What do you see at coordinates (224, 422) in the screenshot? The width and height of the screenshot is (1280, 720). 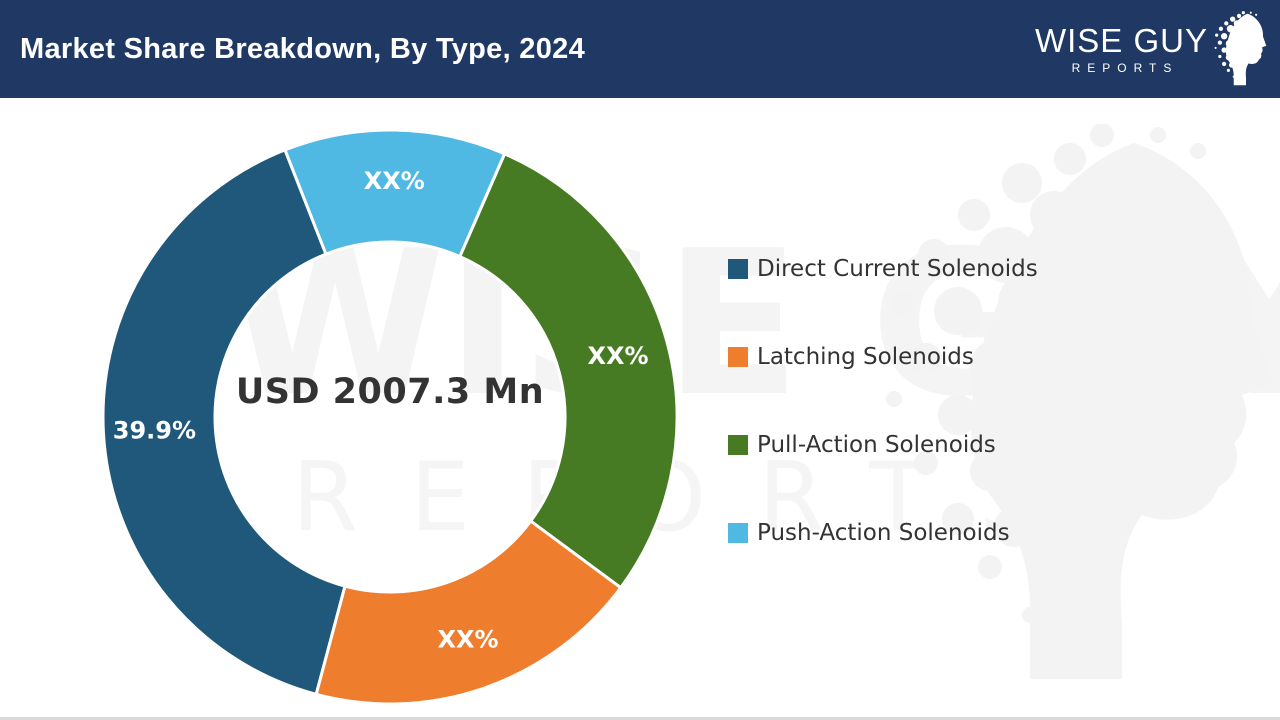 I see `donut-segment-direct-current-solenoids` at bounding box center [224, 422].